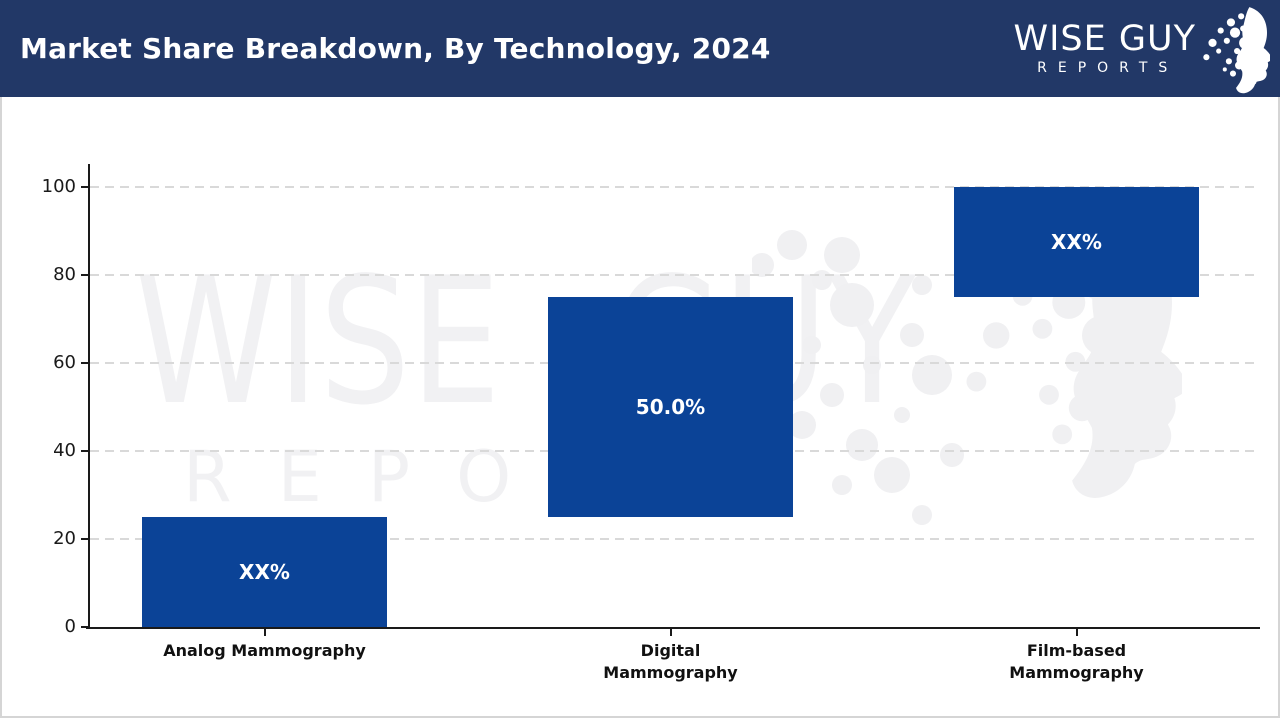 This screenshot has width=1280, height=720. I want to click on x-category-label-2: Film-based Mammography, so click(1077, 662).